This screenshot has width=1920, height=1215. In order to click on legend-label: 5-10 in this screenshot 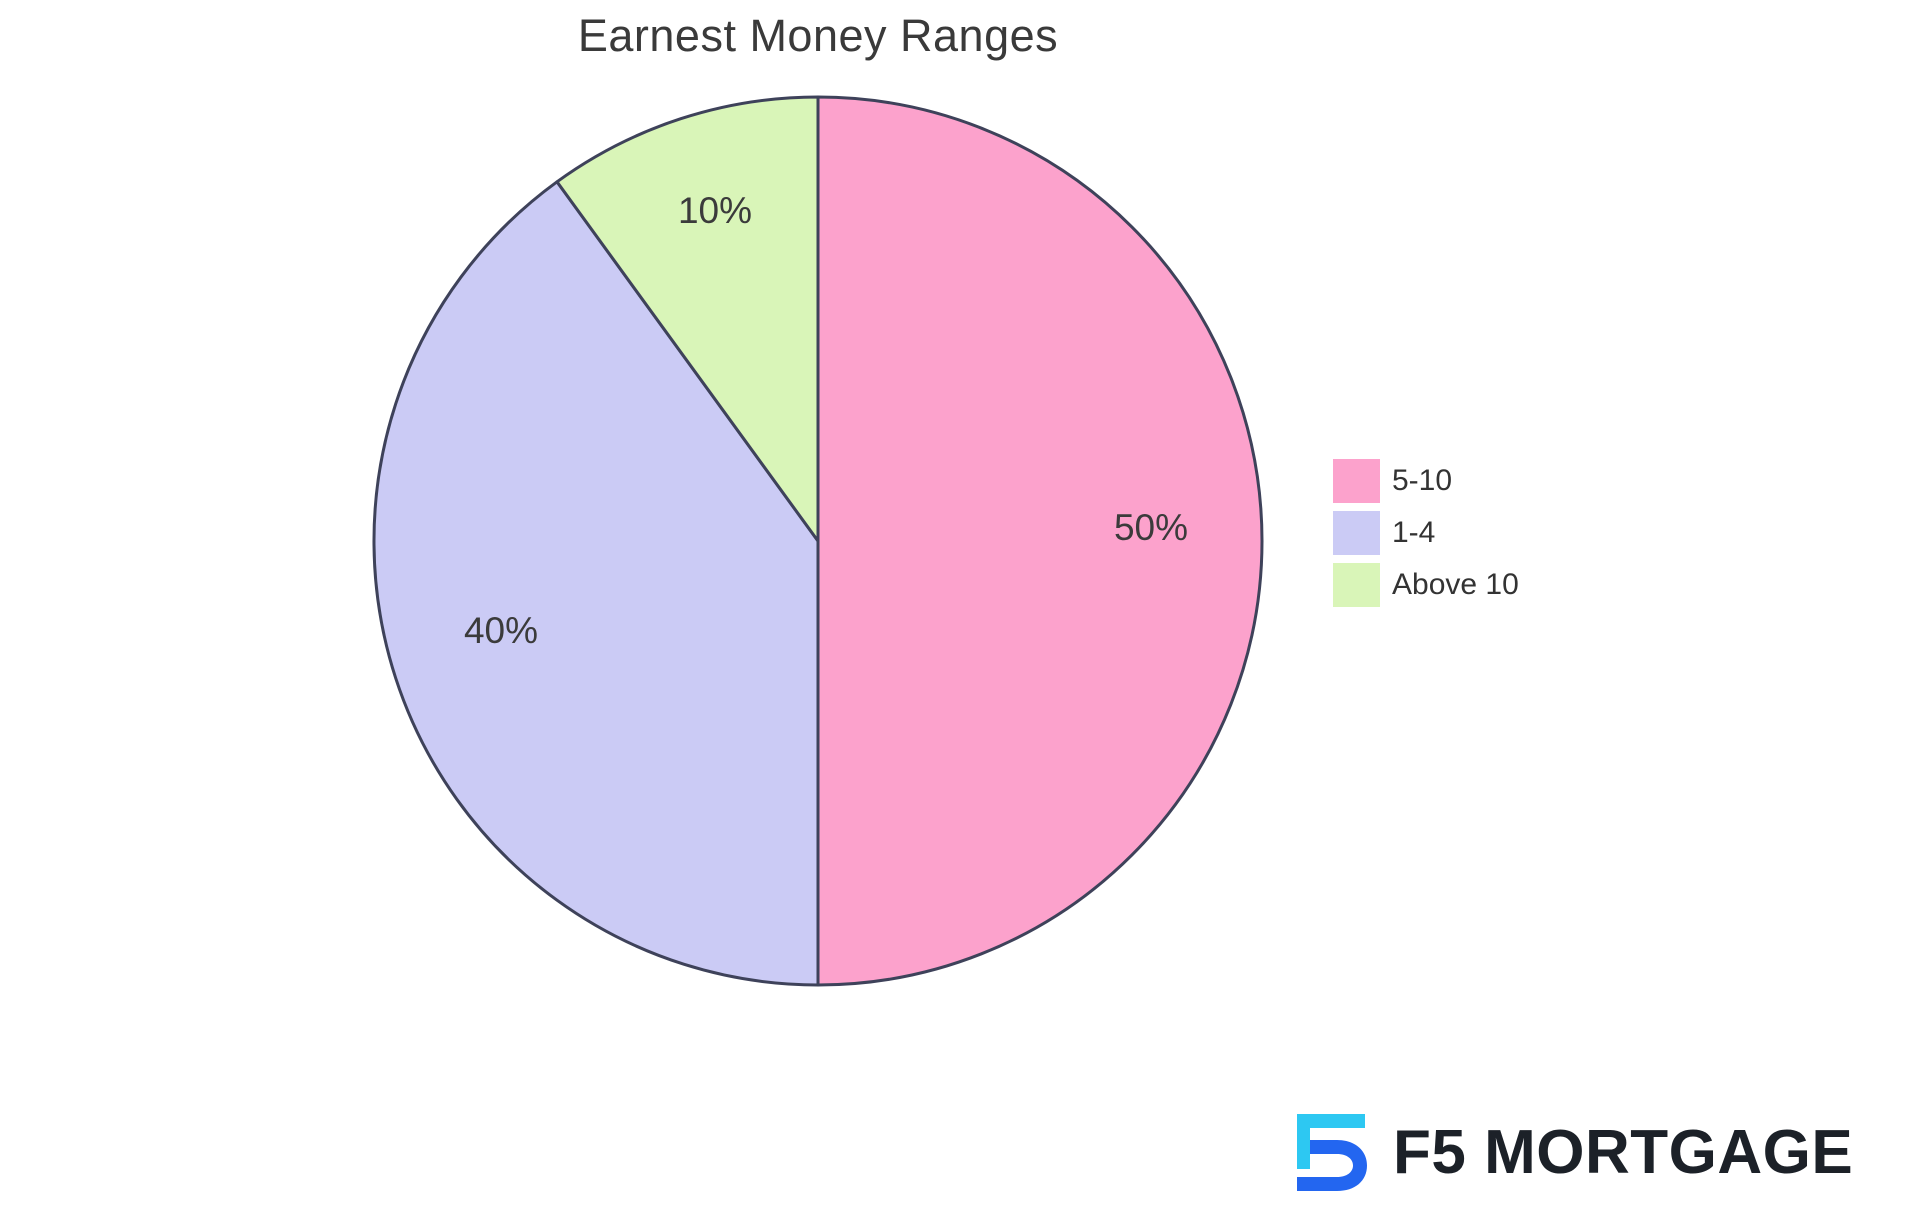, I will do `click(1422, 480)`.